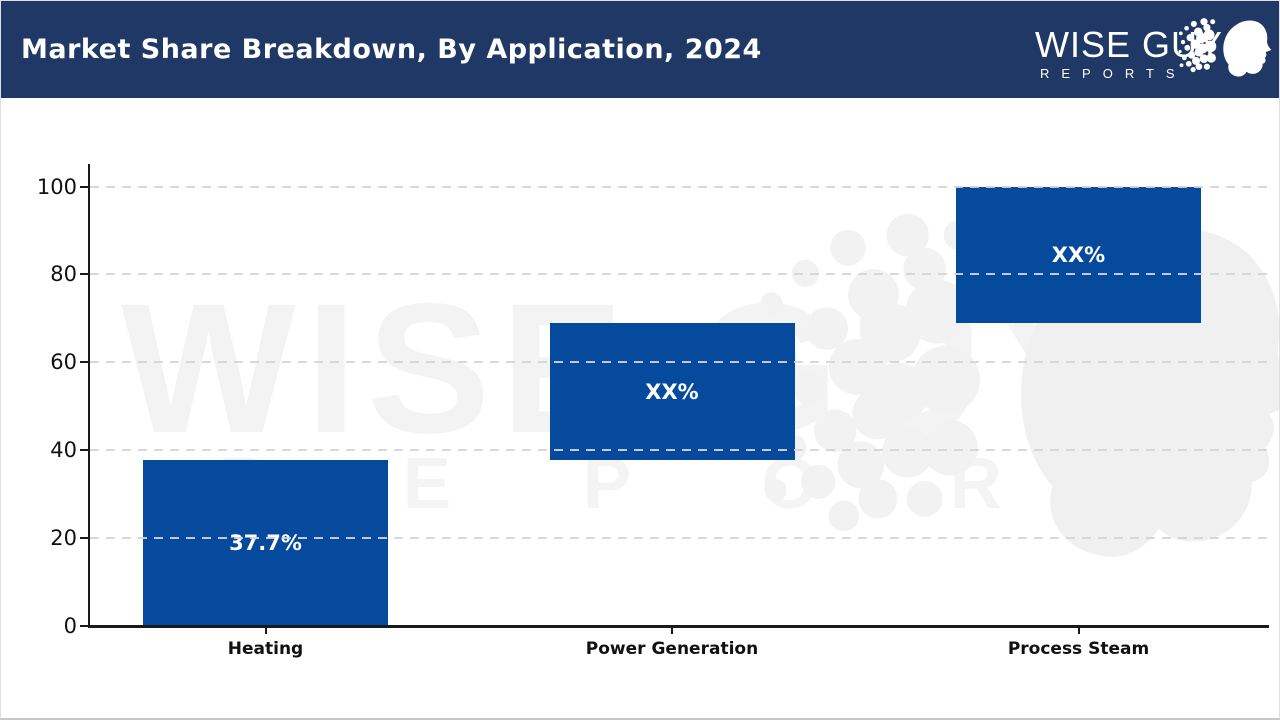 The image size is (1280, 720). I want to click on y-tick-label: 80, so click(63, 274).